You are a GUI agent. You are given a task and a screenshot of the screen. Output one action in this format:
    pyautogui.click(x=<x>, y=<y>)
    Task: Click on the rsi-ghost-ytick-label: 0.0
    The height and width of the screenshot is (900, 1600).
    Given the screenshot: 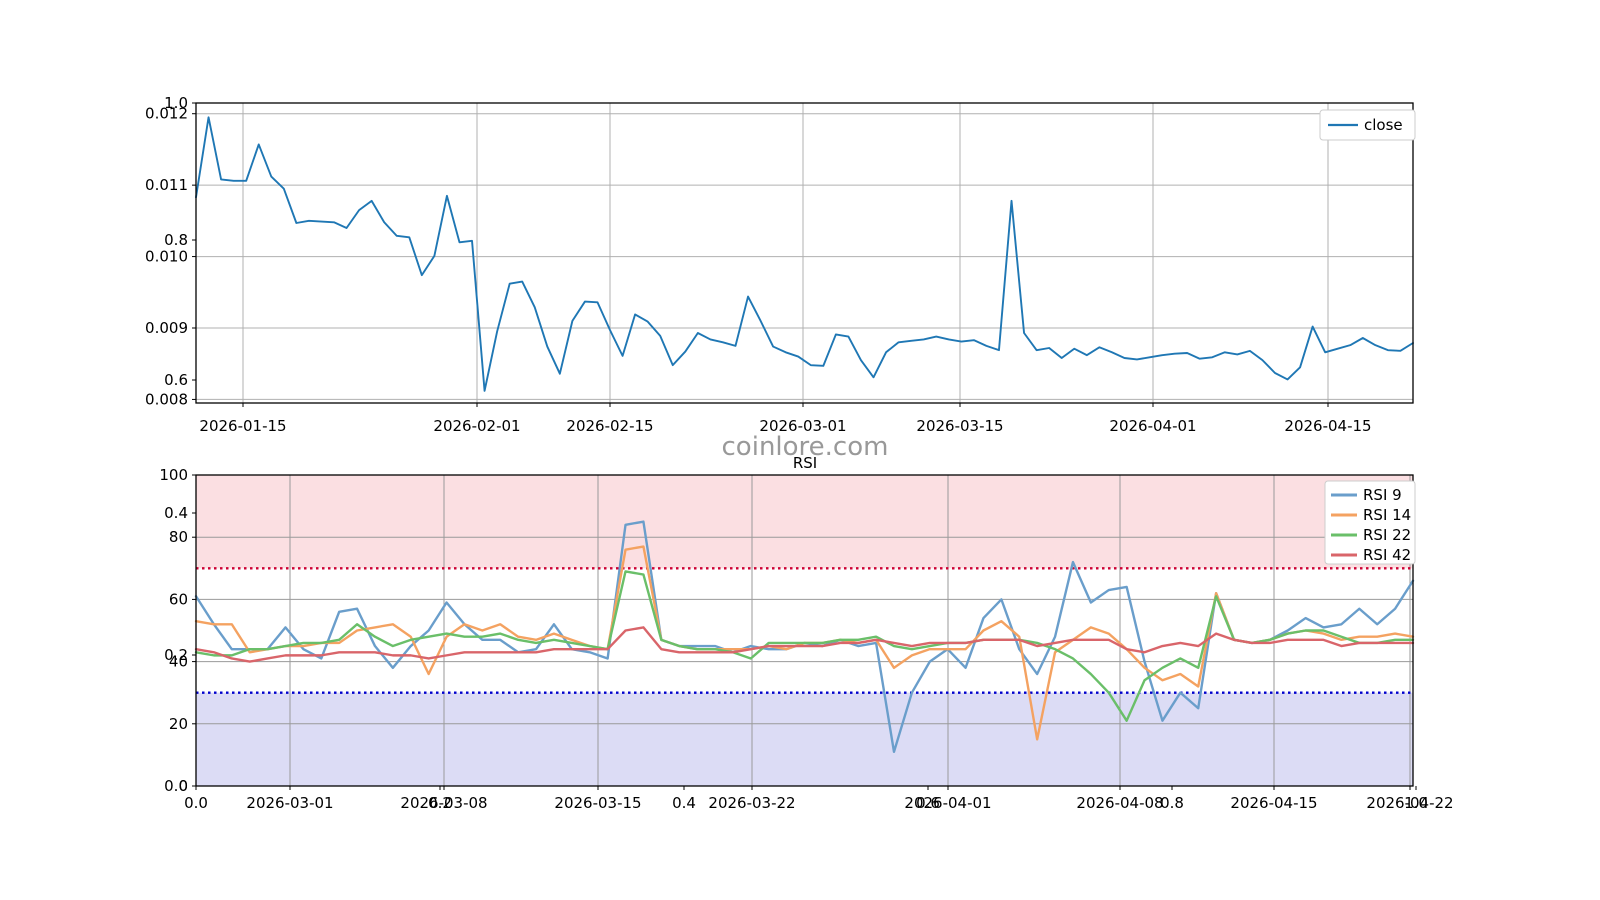 What is the action you would take?
    pyautogui.click(x=176, y=786)
    